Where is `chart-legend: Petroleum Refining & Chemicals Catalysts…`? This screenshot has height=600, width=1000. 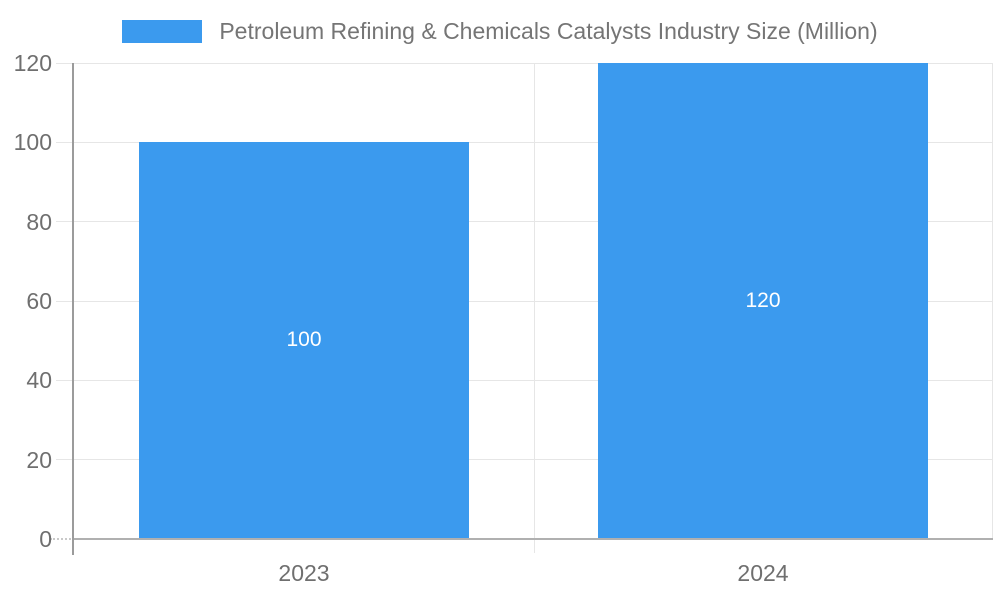
chart-legend: Petroleum Refining & Chemicals Catalysts… is located at coordinates (500, 31).